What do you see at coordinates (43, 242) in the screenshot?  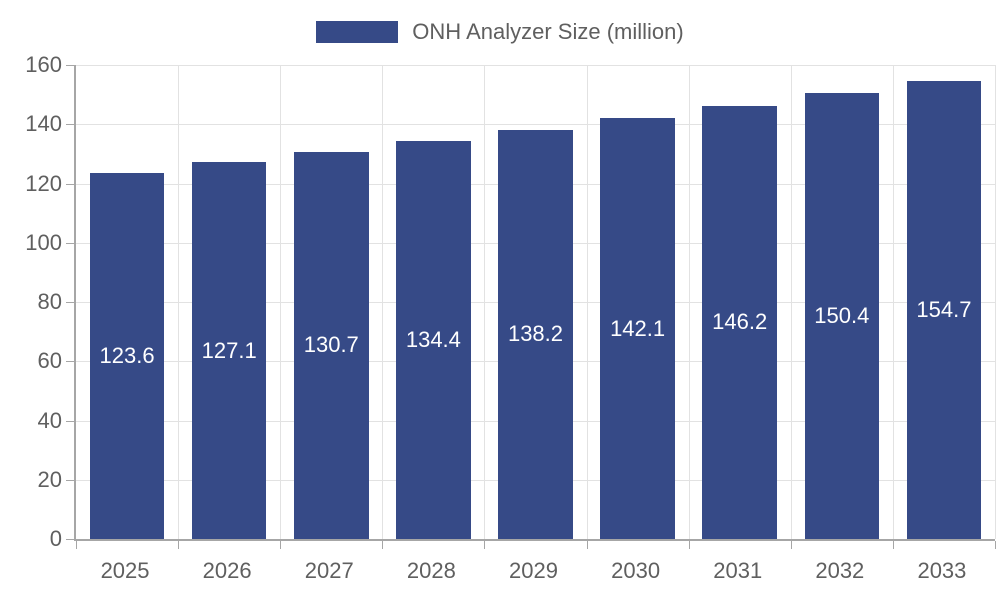 I see `y-tick-label: 100` at bounding box center [43, 242].